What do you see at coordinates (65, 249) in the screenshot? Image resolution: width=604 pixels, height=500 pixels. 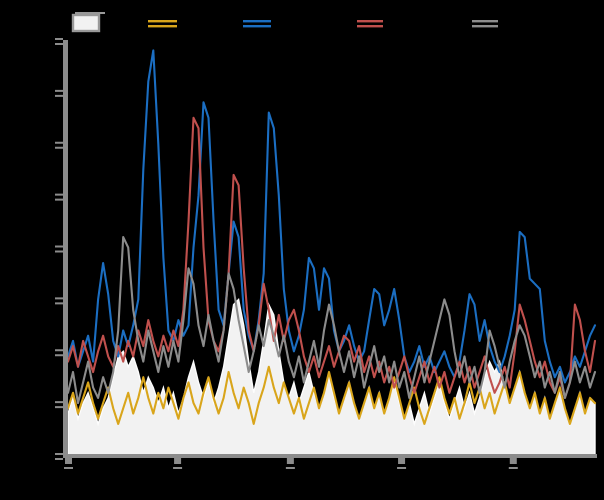 I see `y-axis-spine` at bounding box center [65, 249].